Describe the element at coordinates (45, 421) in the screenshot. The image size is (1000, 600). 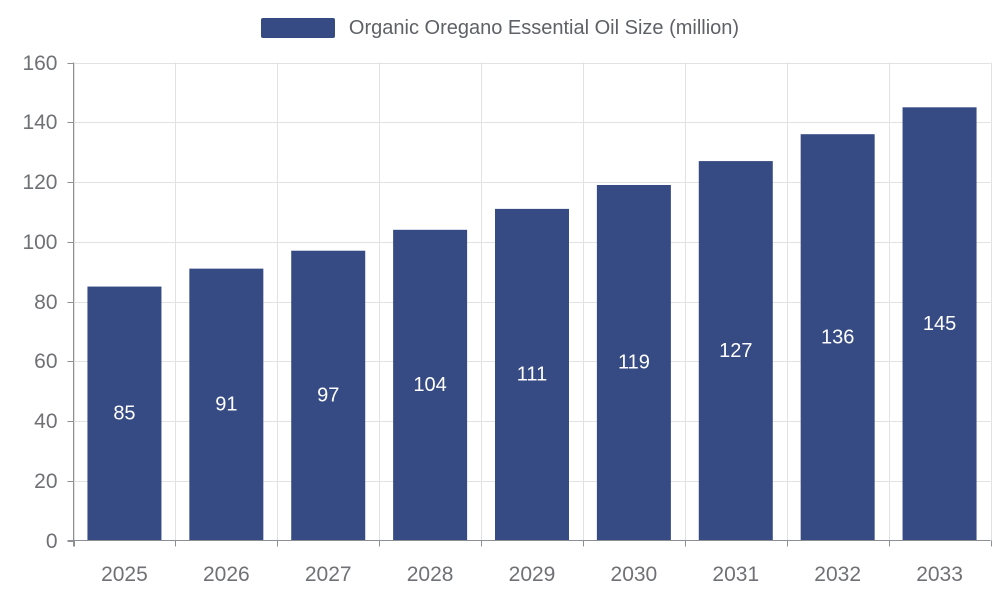
I see `y-axis-label: 40` at that location.